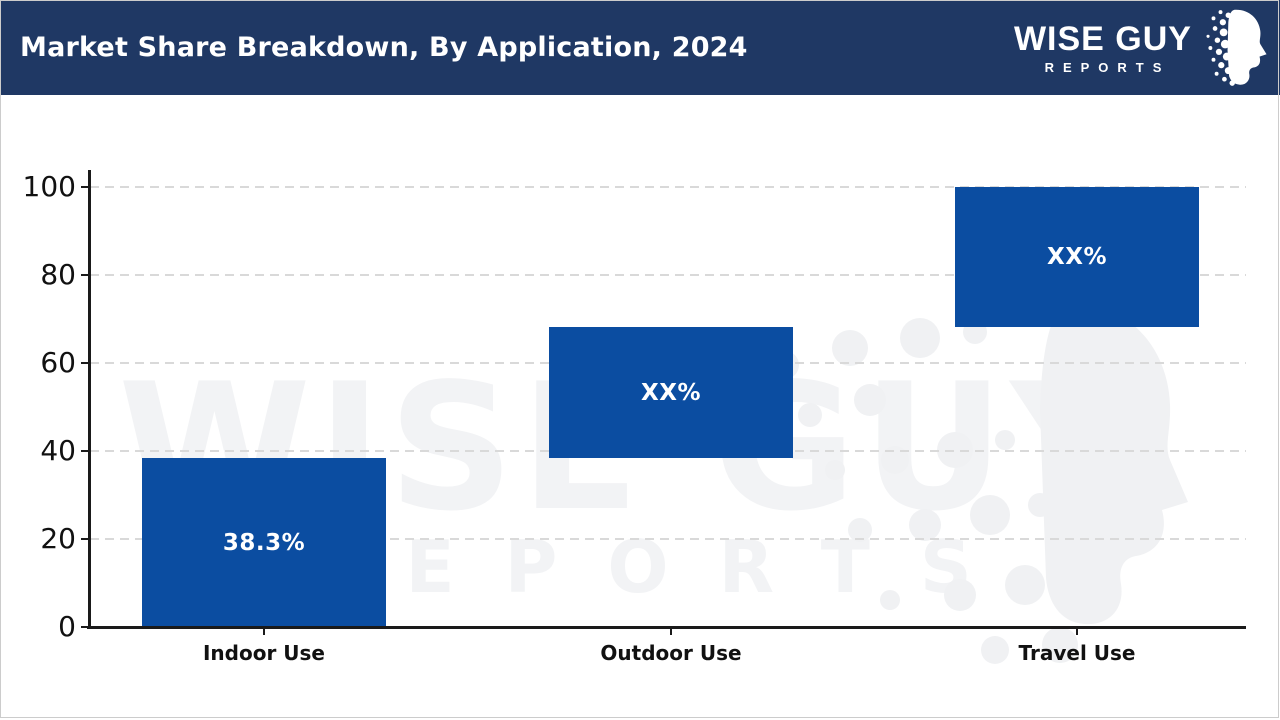 This screenshot has width=1280, height=720. I want to click on y-tick-label: 20, so click(58, 538).